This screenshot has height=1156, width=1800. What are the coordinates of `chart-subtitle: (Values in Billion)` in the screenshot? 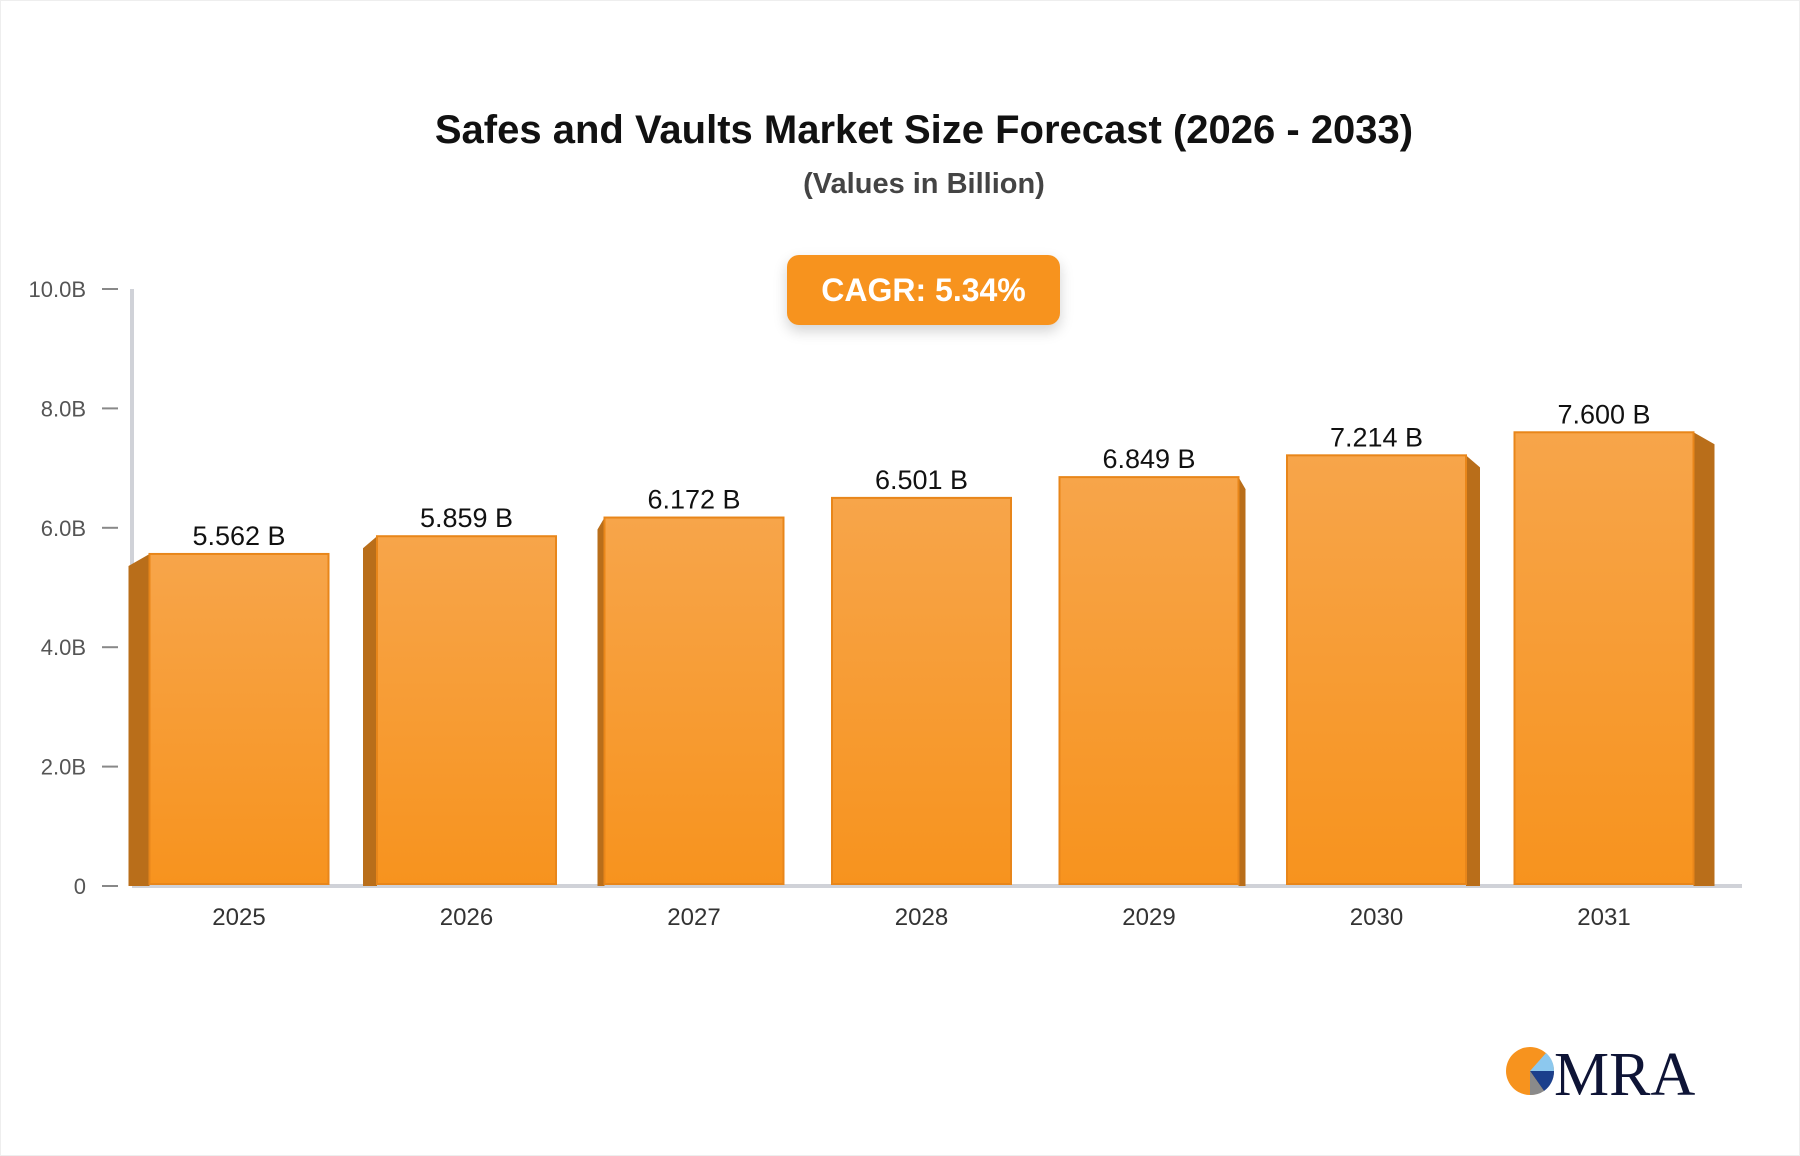 It's located at (924, 184).